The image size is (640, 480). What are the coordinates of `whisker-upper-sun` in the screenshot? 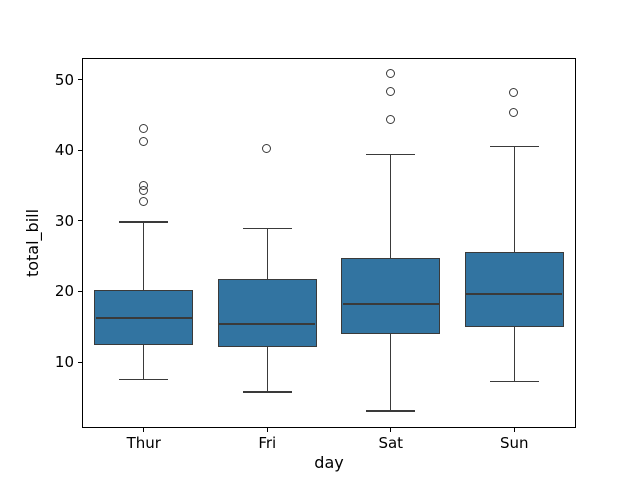 It's located at (514, 199).